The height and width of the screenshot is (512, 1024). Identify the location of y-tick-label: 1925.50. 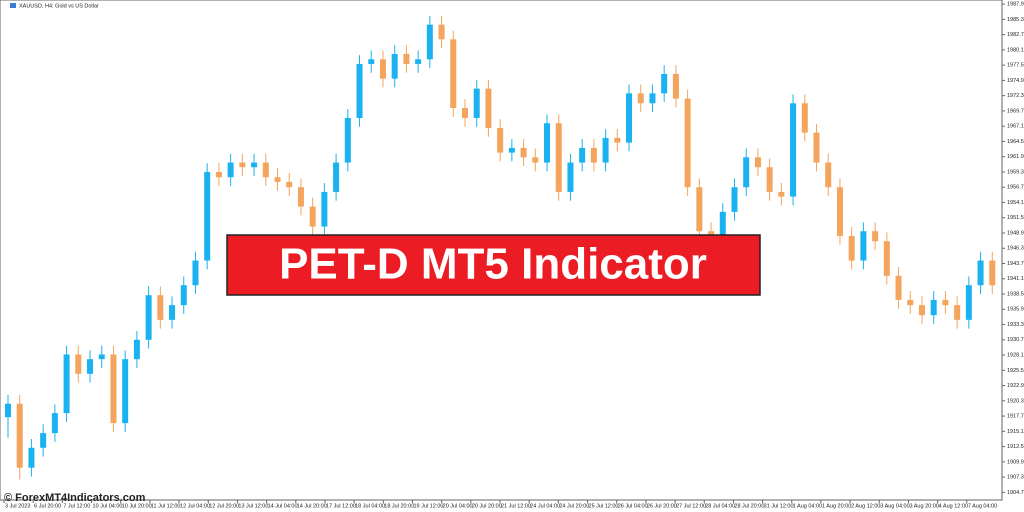
(1015, 371).